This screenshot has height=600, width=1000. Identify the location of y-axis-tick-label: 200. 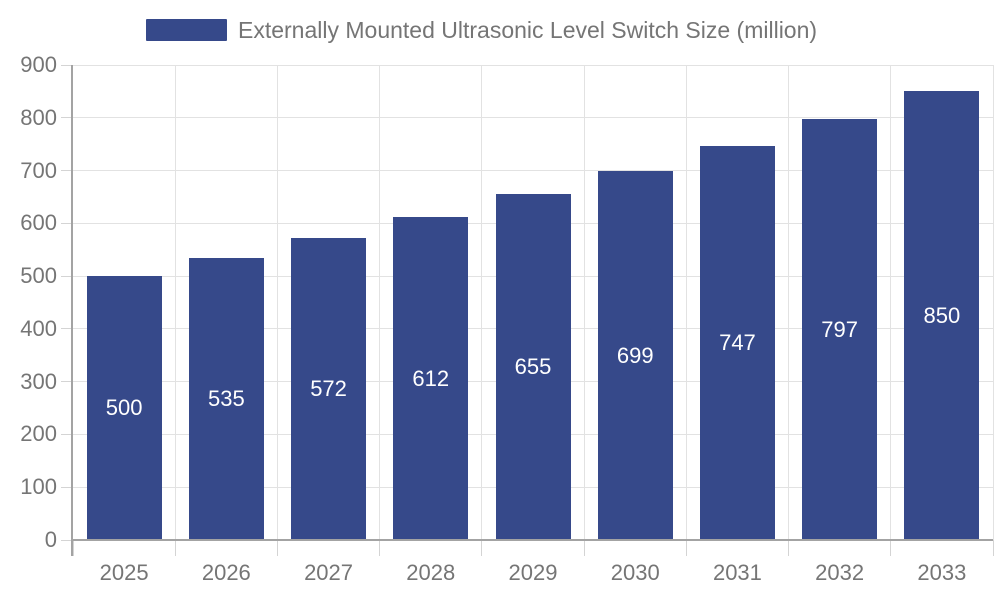
(38, 434).